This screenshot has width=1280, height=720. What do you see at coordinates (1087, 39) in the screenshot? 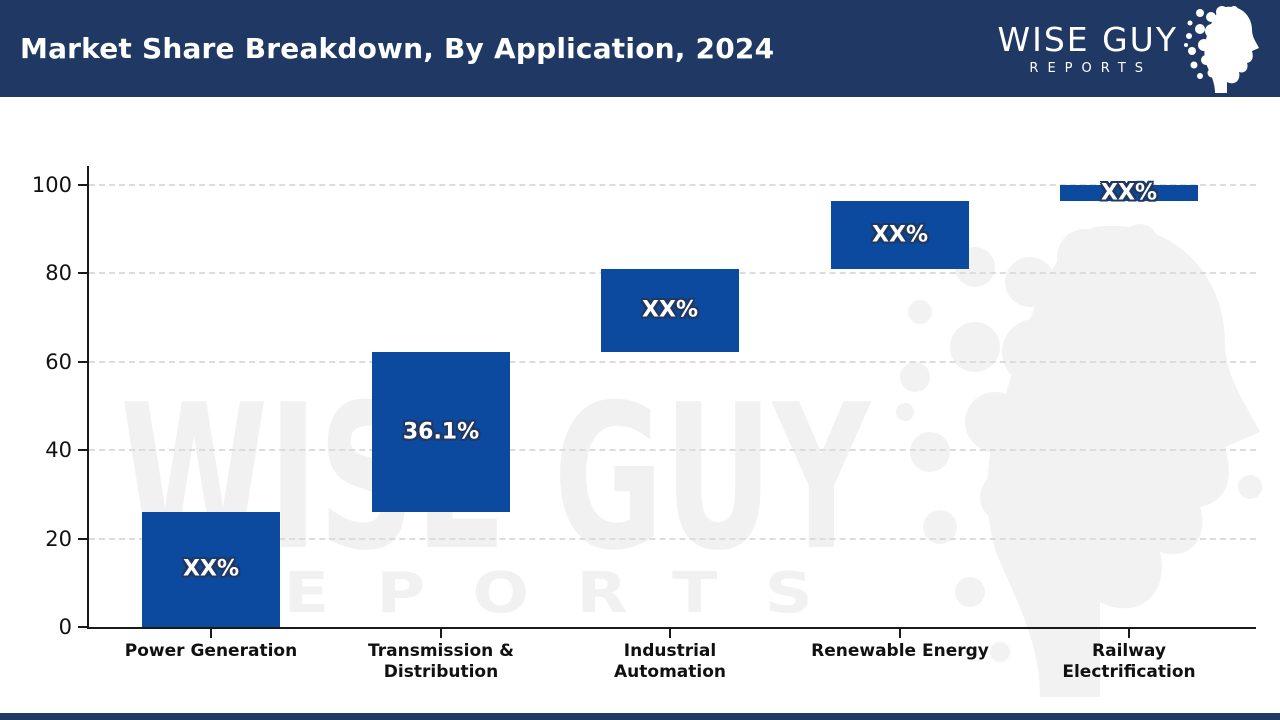
I see `brand-name: WISE GUY` at bounding box center [1087, 39].